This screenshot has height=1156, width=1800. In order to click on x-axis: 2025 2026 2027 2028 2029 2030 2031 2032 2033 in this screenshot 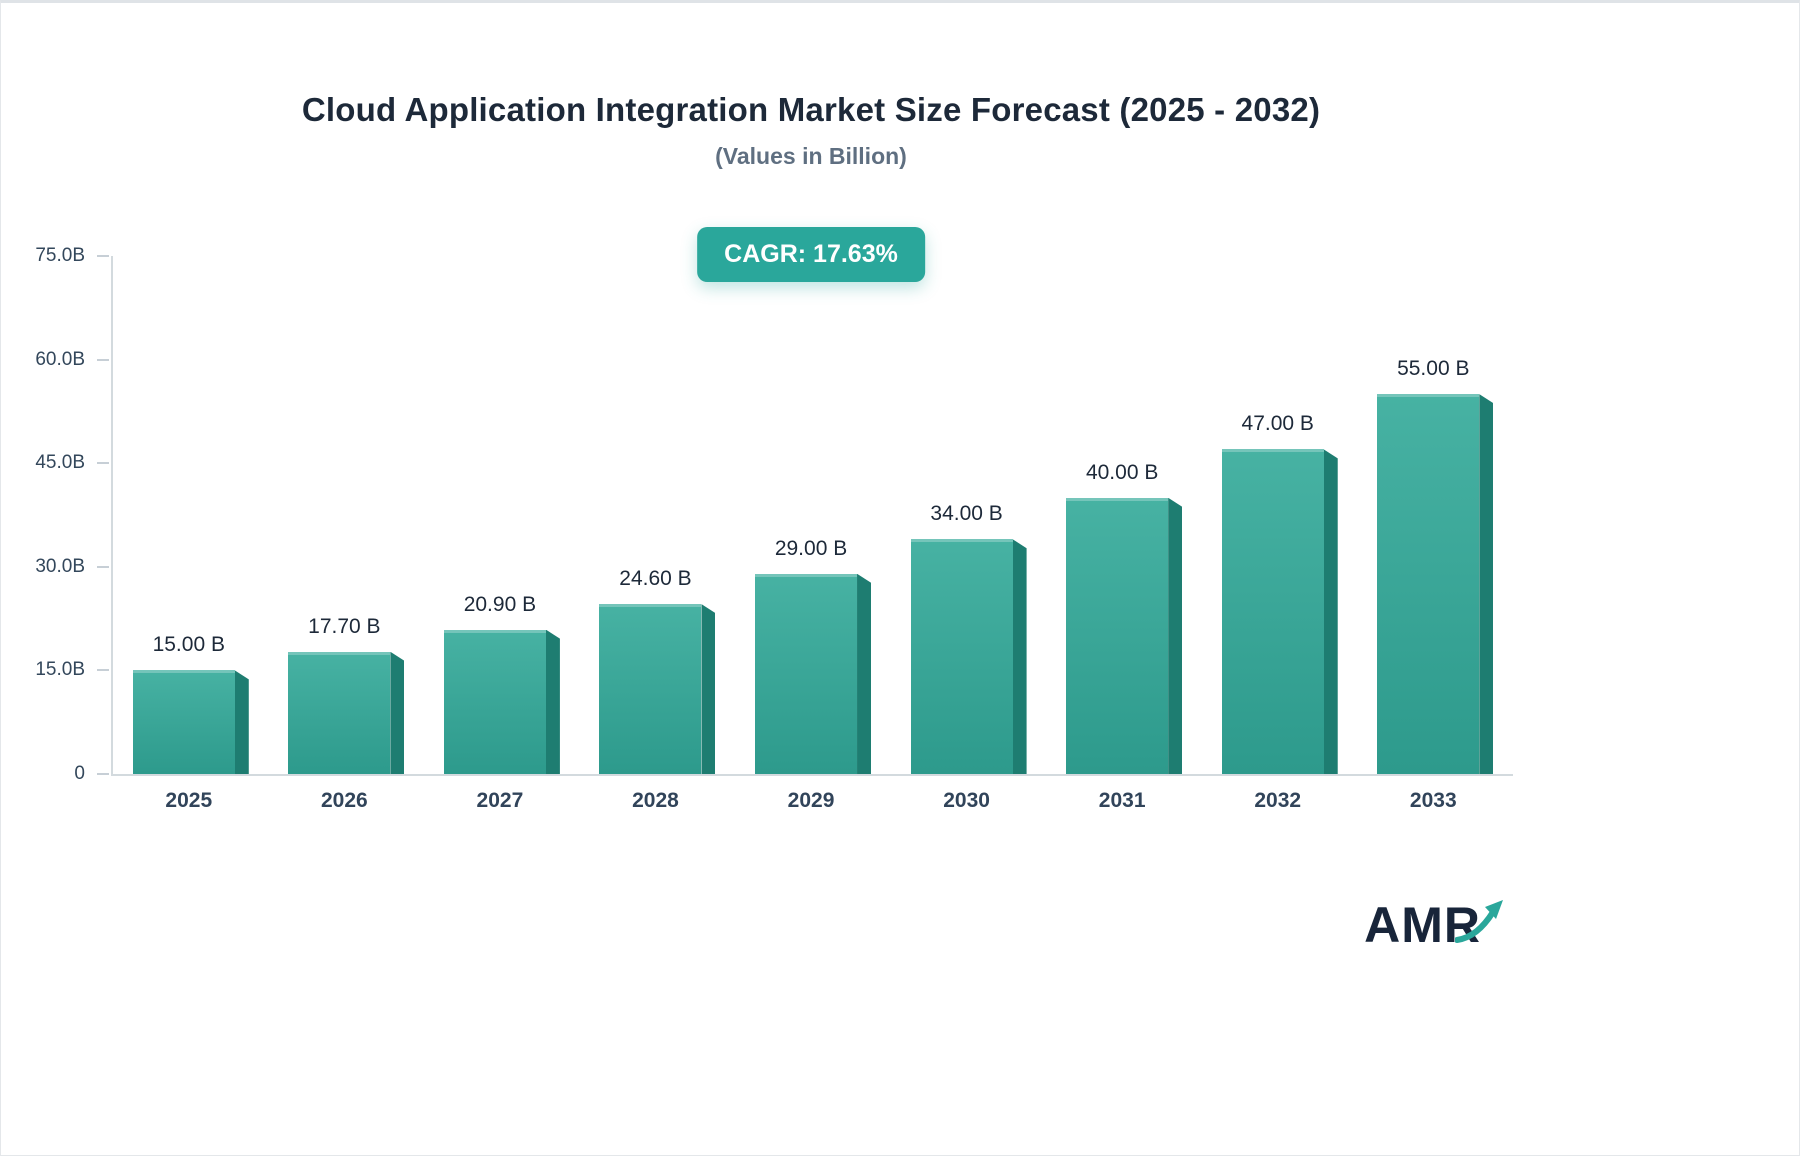, I will do `click(811, 801)`.